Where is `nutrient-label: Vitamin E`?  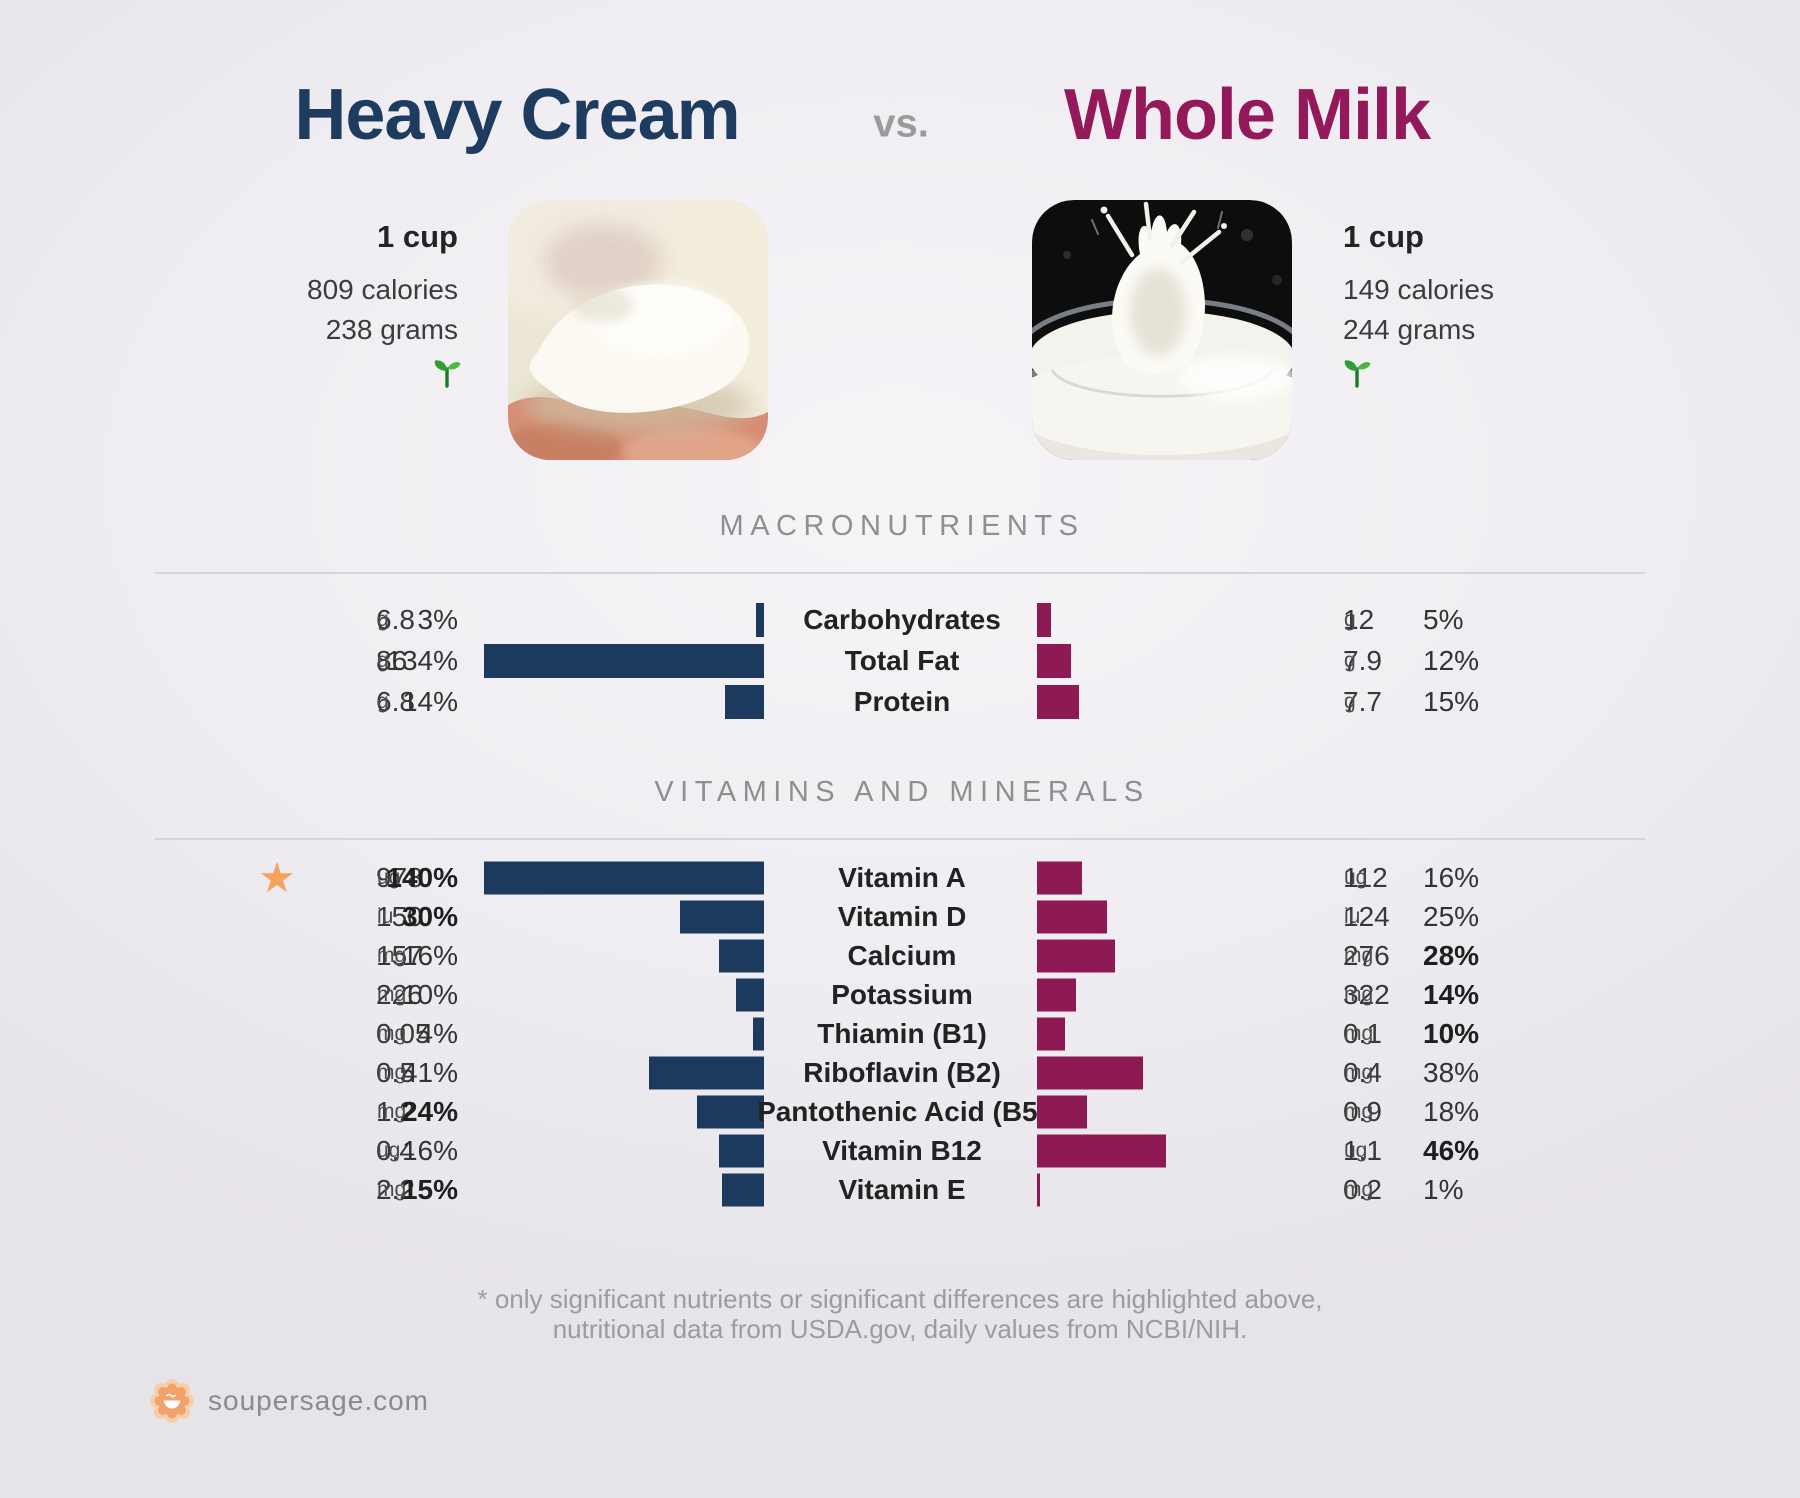 nutrient-label: Vitamin E is located at coordinates (902, 1189).